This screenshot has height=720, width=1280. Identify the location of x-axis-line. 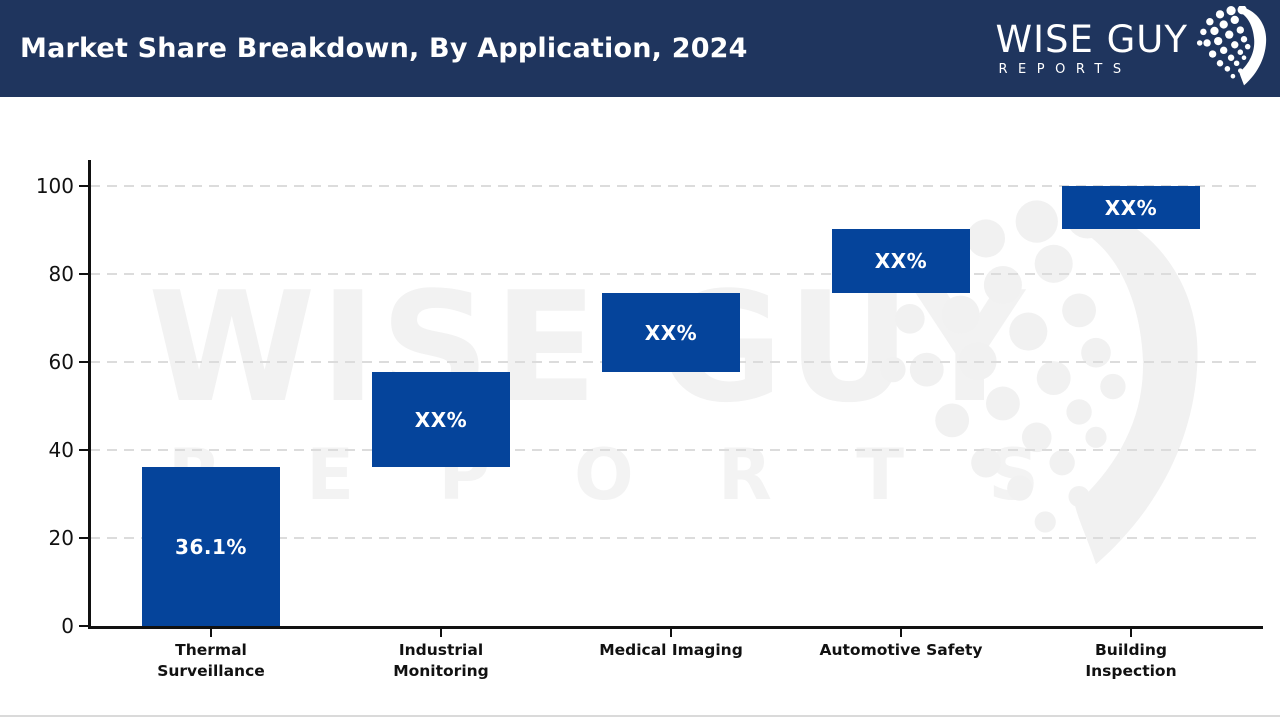
(675, 627).